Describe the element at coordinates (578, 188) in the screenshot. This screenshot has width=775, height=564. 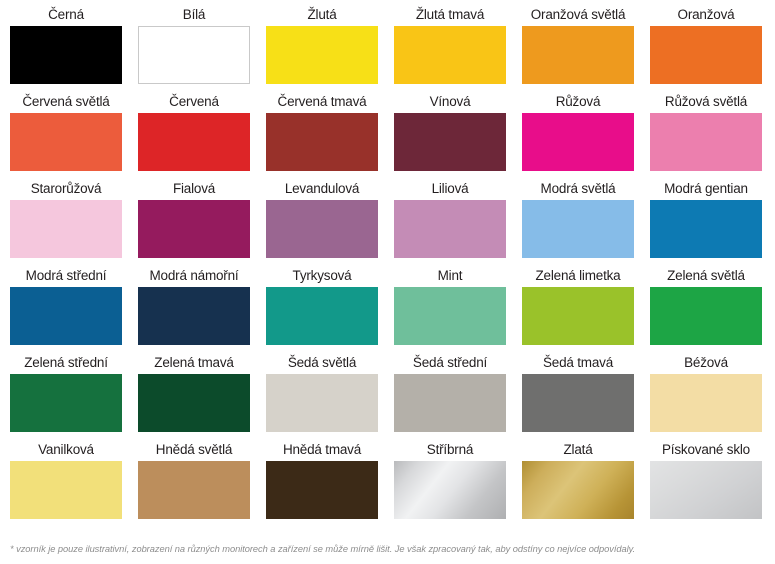
I see `swatch-label: Modrá světlá` at that location.